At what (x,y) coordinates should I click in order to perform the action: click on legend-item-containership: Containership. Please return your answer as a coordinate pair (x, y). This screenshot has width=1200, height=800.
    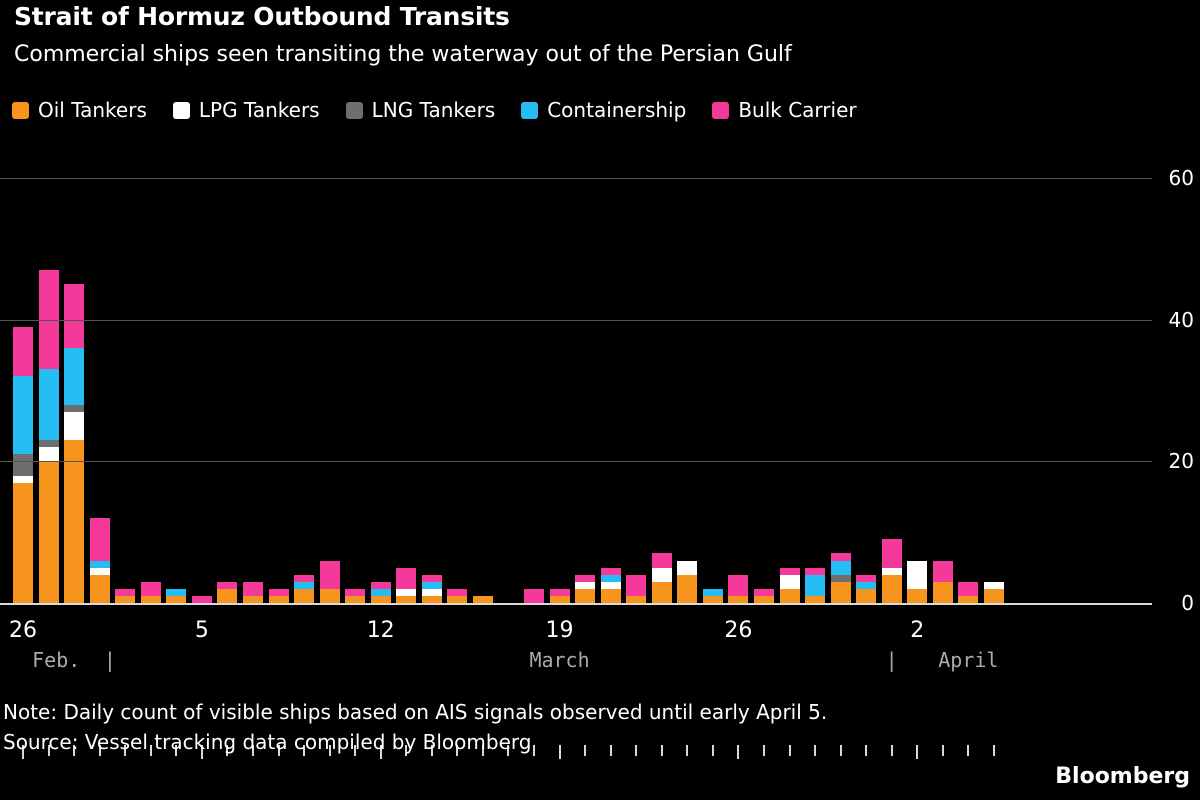
    Looking at the image, I should click on (603, 110).